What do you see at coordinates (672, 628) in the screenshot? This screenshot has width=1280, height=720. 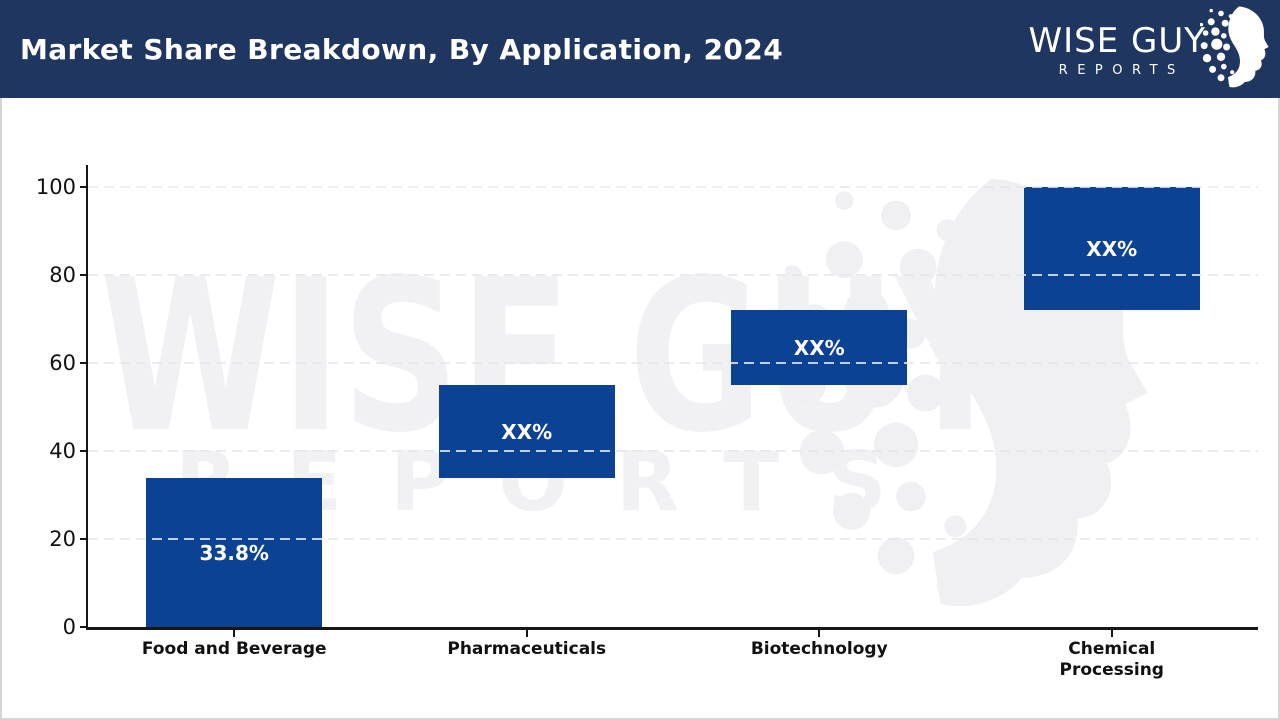 I see `x-axis-spine` at bounding box center [672, 628].